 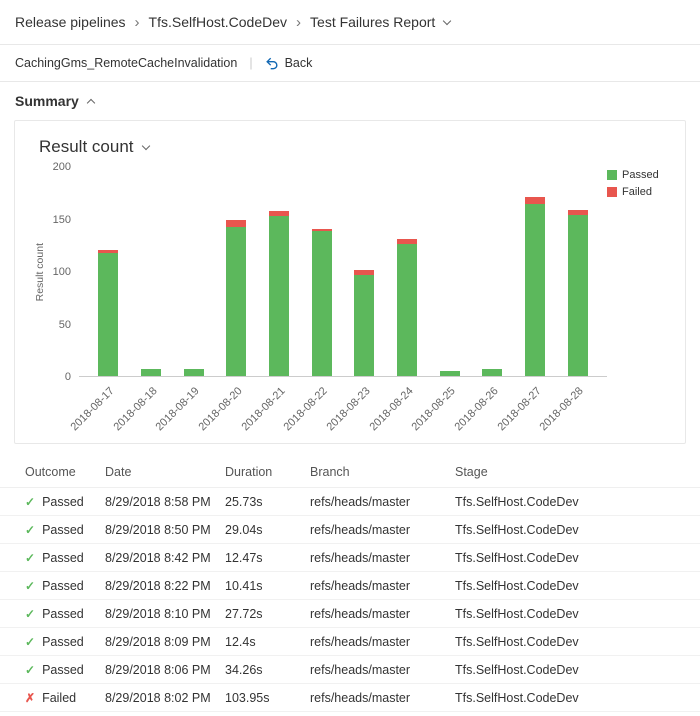 I want to click on breadcrumb-item-release-pipelines: Release pipelines, so click(x=70, y=22).